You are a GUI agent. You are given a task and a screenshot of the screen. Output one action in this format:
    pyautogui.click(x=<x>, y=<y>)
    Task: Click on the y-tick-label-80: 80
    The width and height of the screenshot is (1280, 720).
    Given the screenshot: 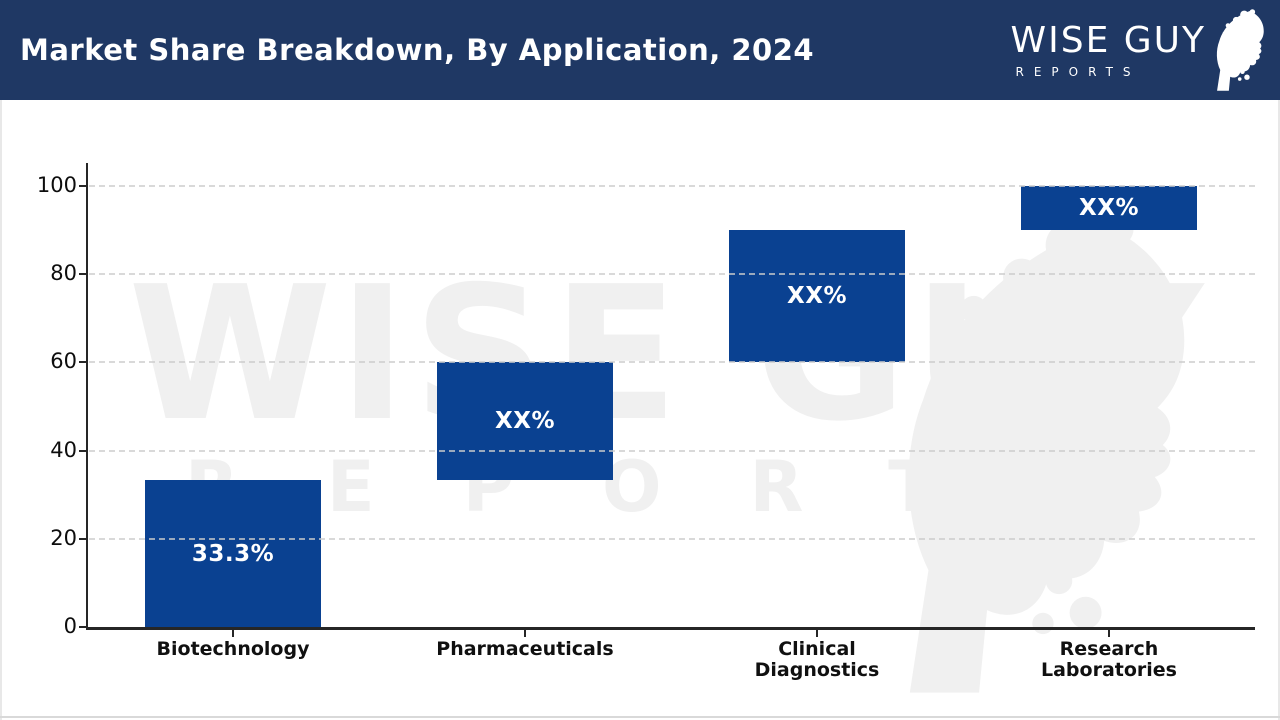 What is the action you would take?
    pyautogui.click(x=63, y=273)
    